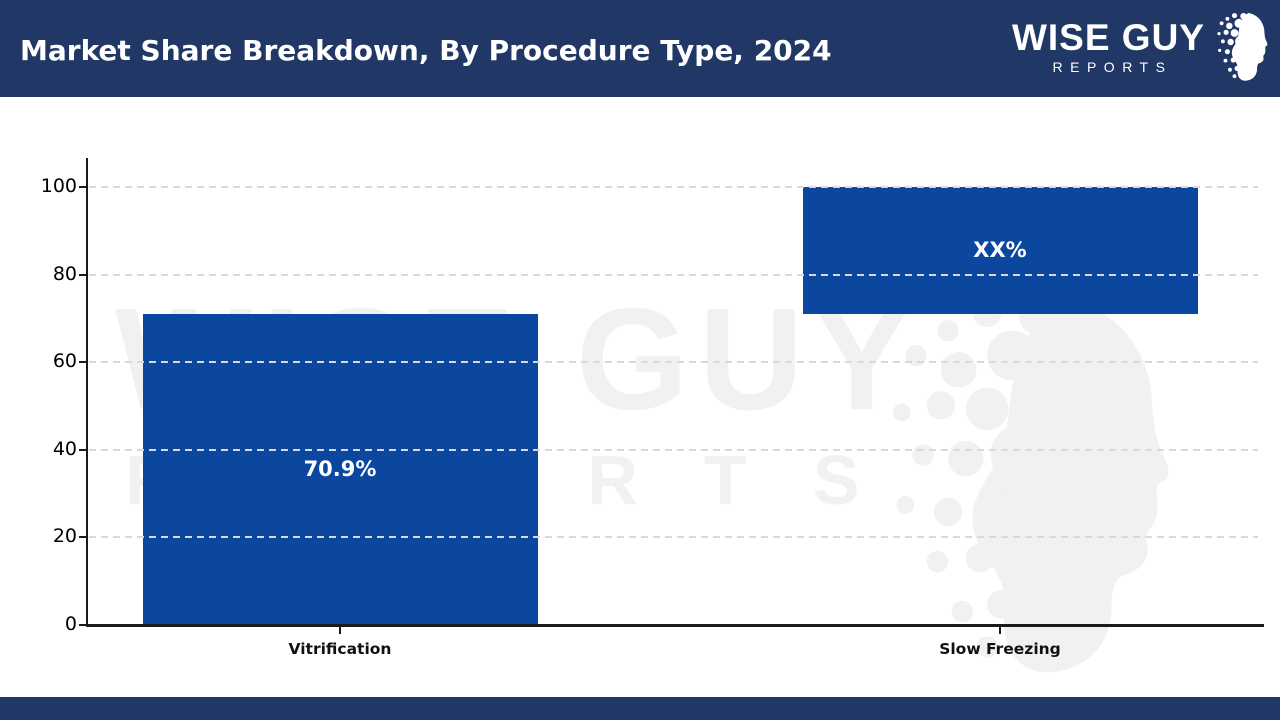 Image resolution: width=1280 pixels, height=720 pixels. Describe the element at coordinates (1000, 649) in the screenshot. I see `category-label-slow-freezing: Slow Freezing` at that location.